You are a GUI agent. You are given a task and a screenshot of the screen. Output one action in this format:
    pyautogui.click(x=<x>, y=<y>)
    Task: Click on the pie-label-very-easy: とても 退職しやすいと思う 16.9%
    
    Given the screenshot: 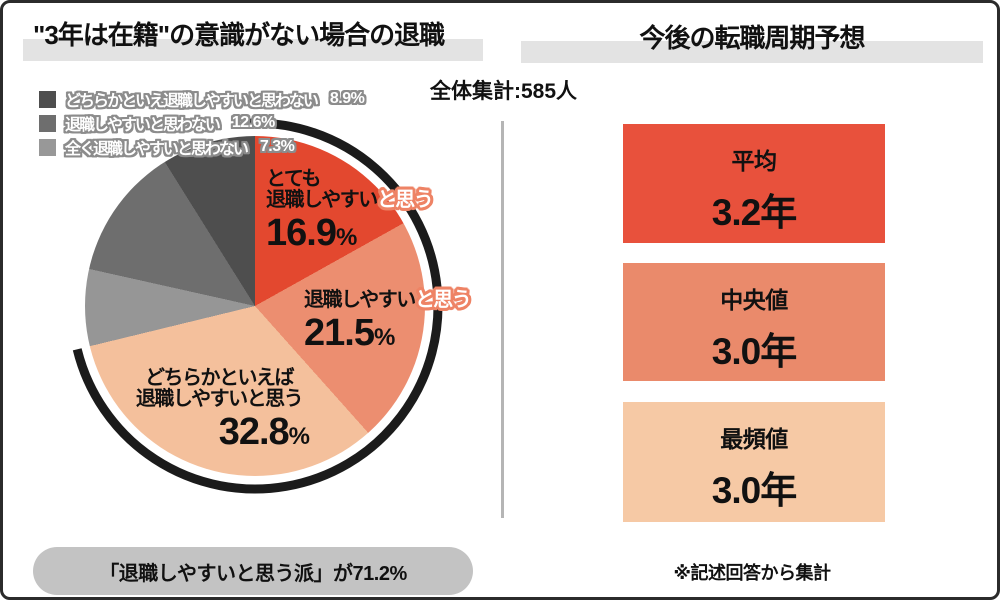 What is the action you would take?
    pyautogui.click(x=350, y=214)
    